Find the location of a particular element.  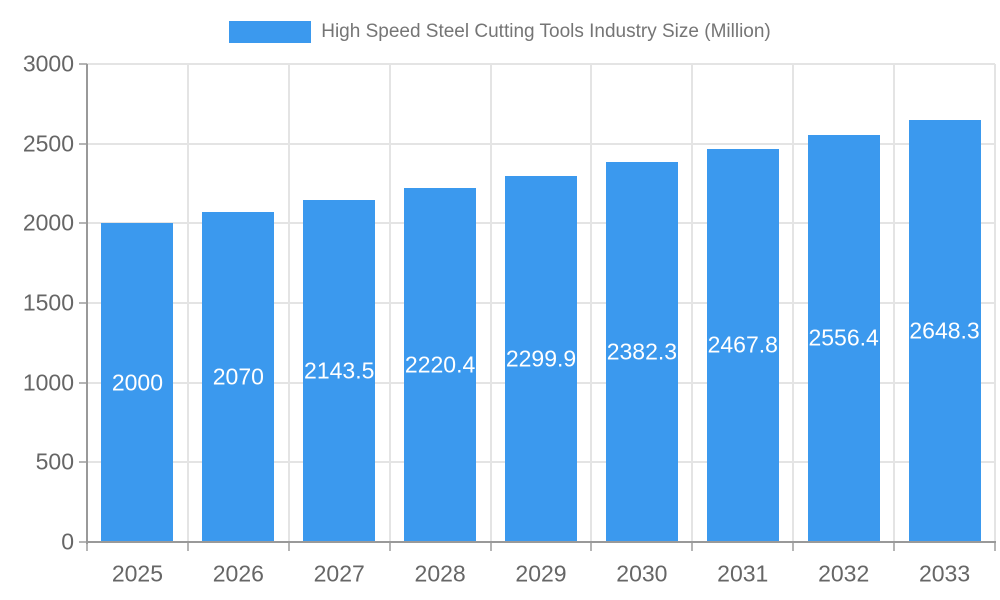

y-axis-tick-label: 1000 is located at coordinates (48, 382).